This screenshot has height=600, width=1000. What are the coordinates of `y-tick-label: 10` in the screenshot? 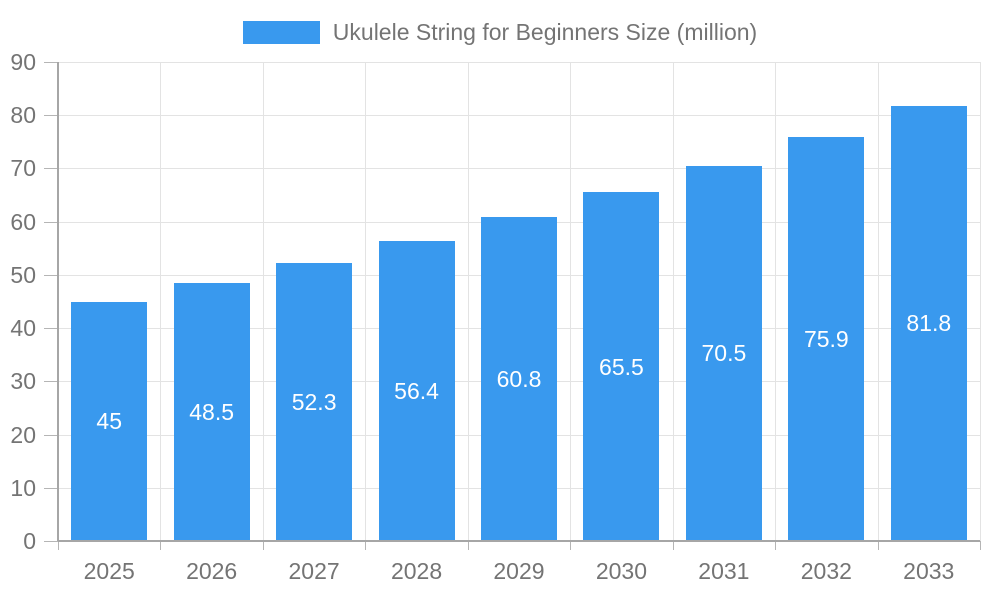 It's located at (23, 487).